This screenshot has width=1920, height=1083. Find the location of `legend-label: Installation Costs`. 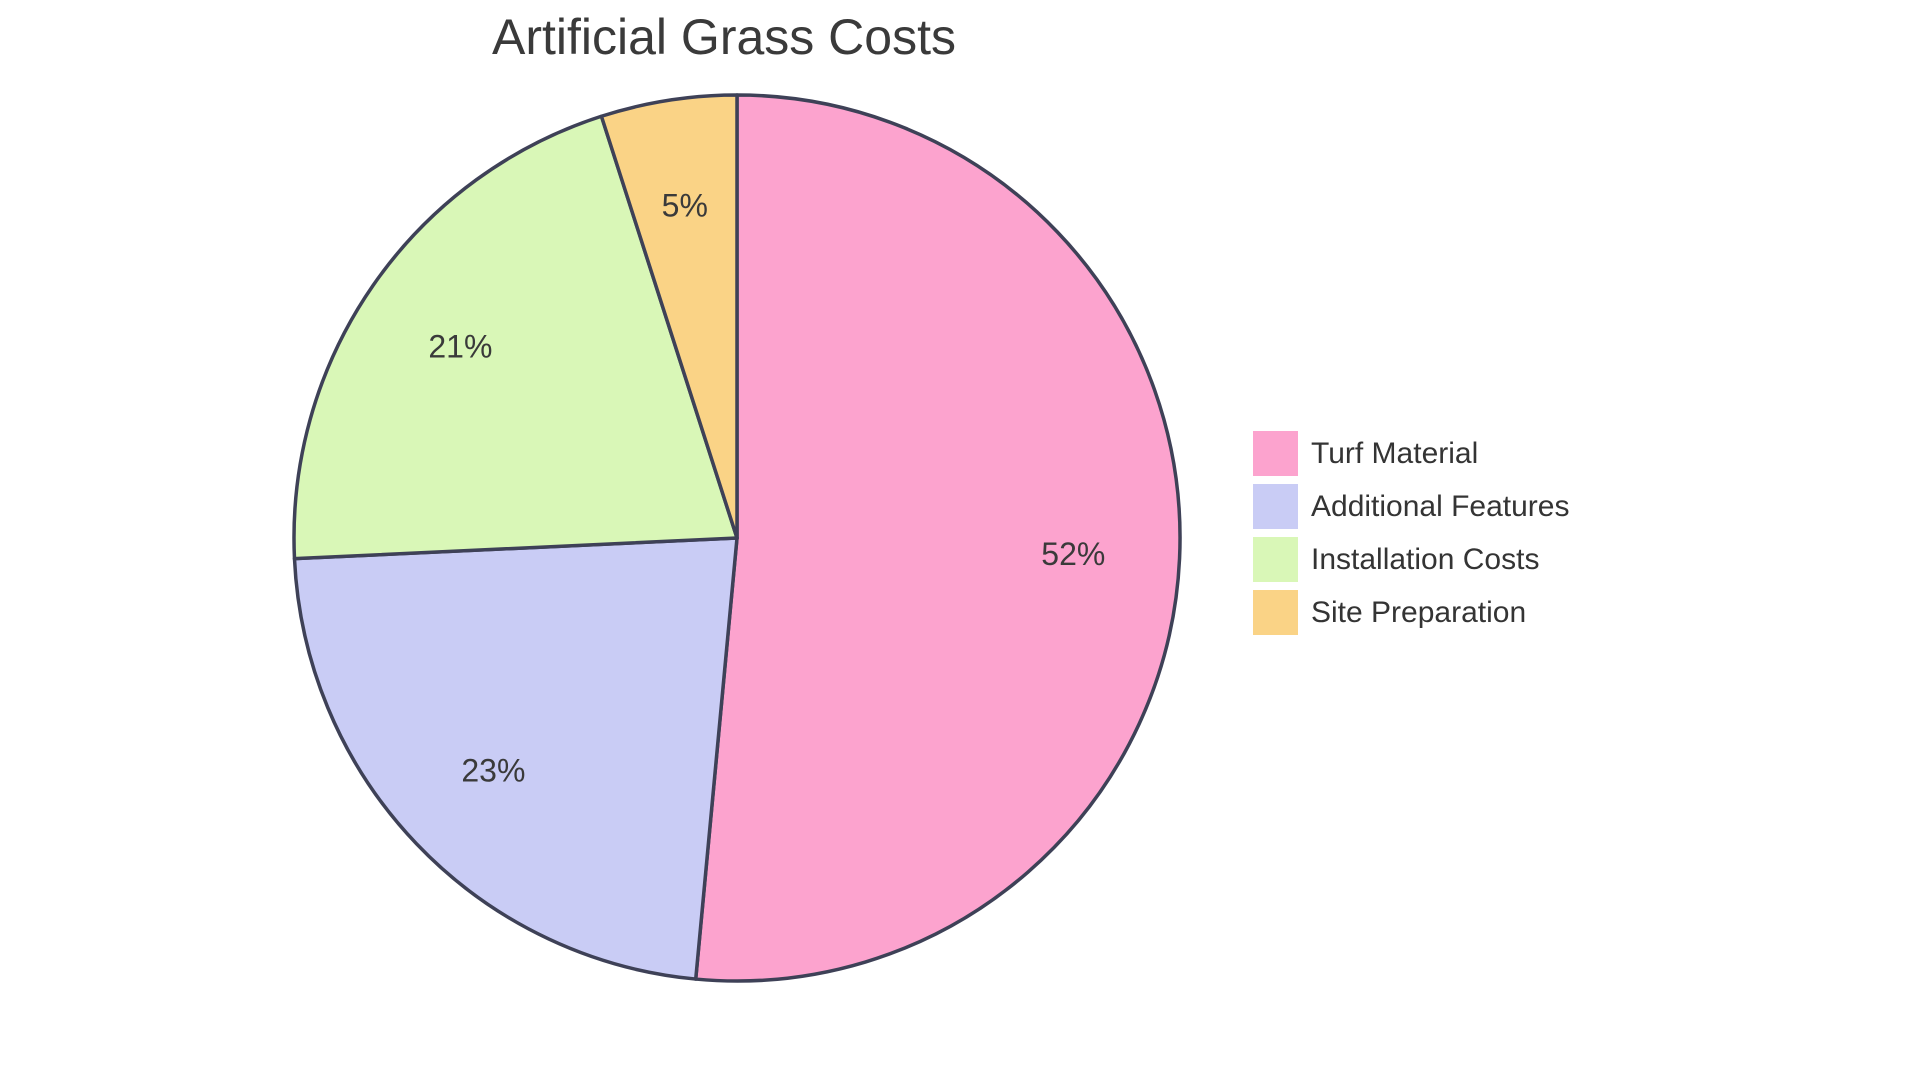

legend-label: Installation Costs is located at coordinates (1425, 559).